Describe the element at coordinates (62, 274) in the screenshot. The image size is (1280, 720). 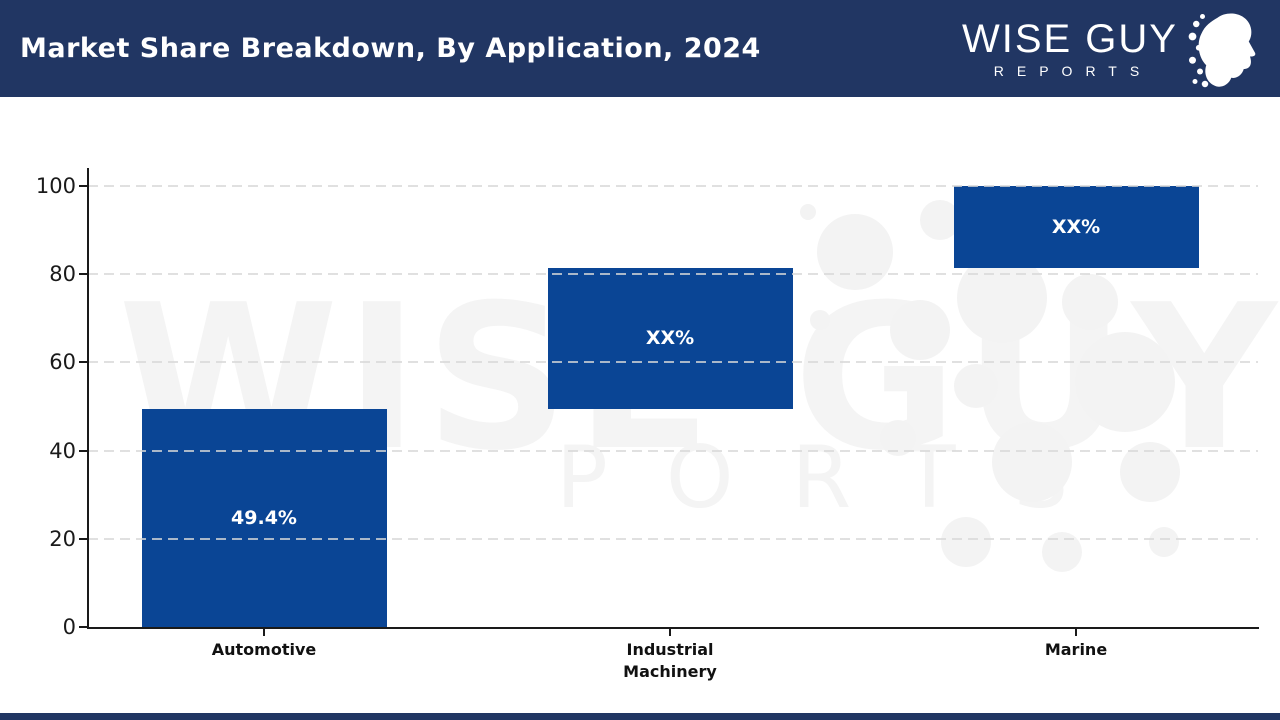
I see `y-axis-tick-label: 80` at that location.